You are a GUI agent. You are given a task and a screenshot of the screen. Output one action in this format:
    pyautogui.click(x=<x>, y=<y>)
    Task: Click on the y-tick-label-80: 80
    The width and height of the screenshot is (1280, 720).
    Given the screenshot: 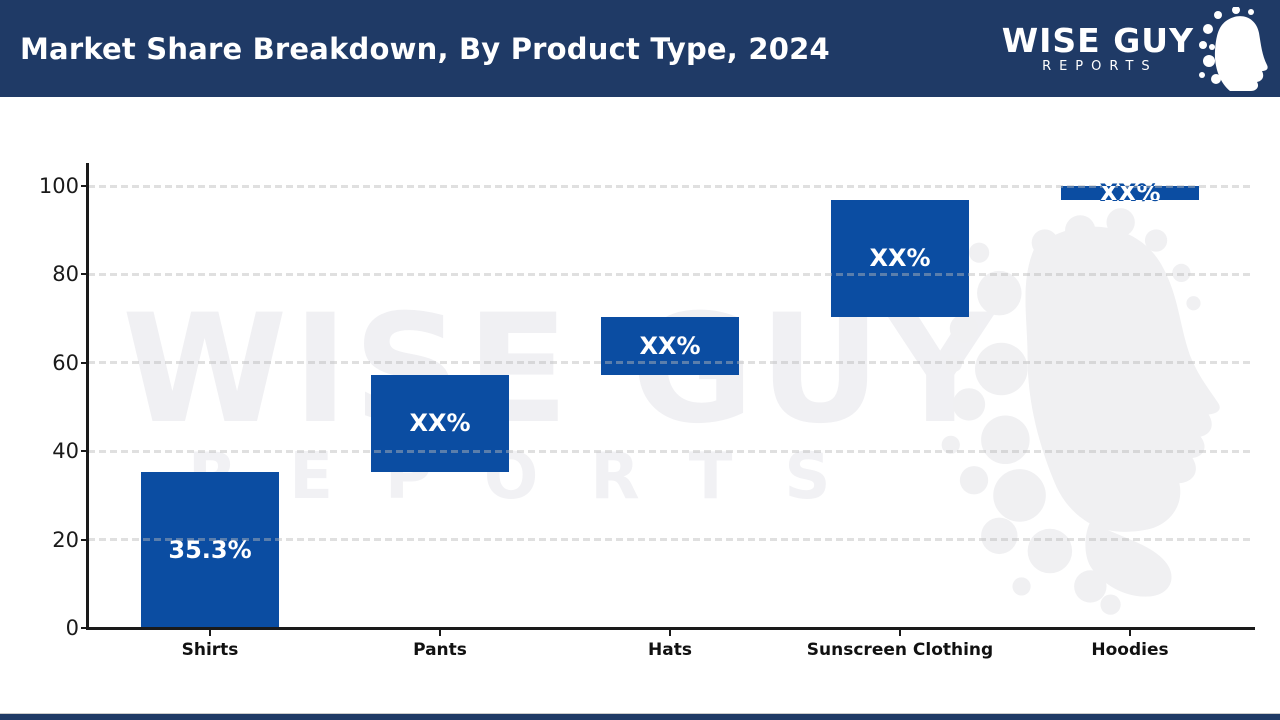 What is the action you would take?
    pyautogui.click(x=65, y=274)
    